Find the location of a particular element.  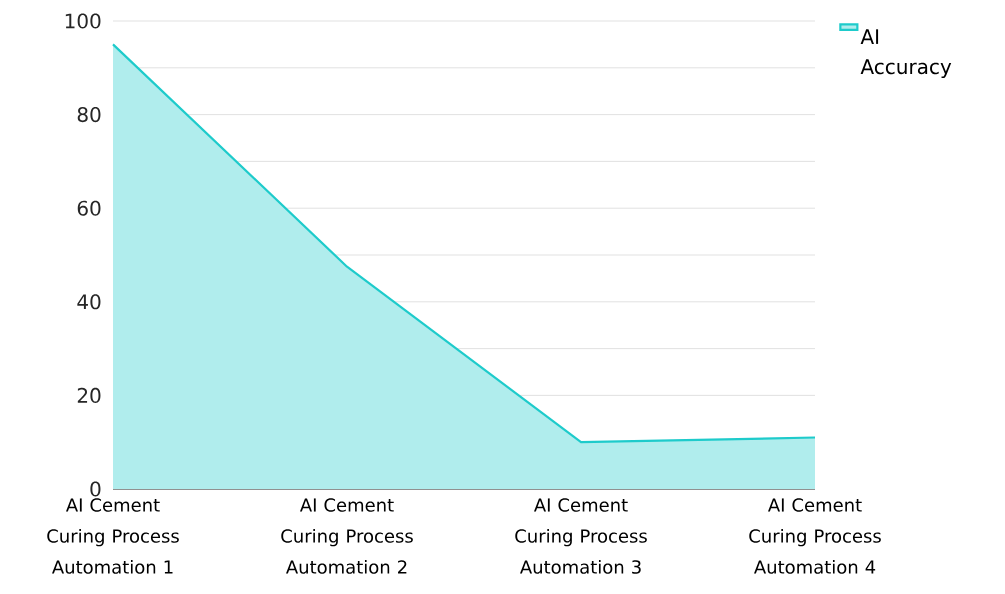

y-tick-label: 100 is located at coordinates (83, 21).